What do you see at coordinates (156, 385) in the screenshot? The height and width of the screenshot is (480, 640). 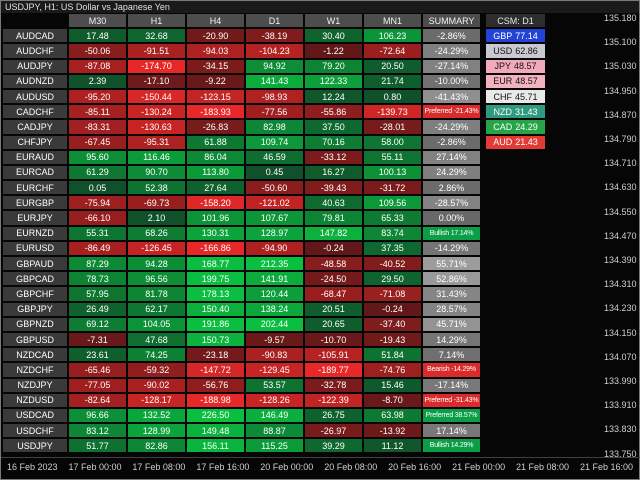 I see `value-cell: -90.02` at bounding box center [156, 385].